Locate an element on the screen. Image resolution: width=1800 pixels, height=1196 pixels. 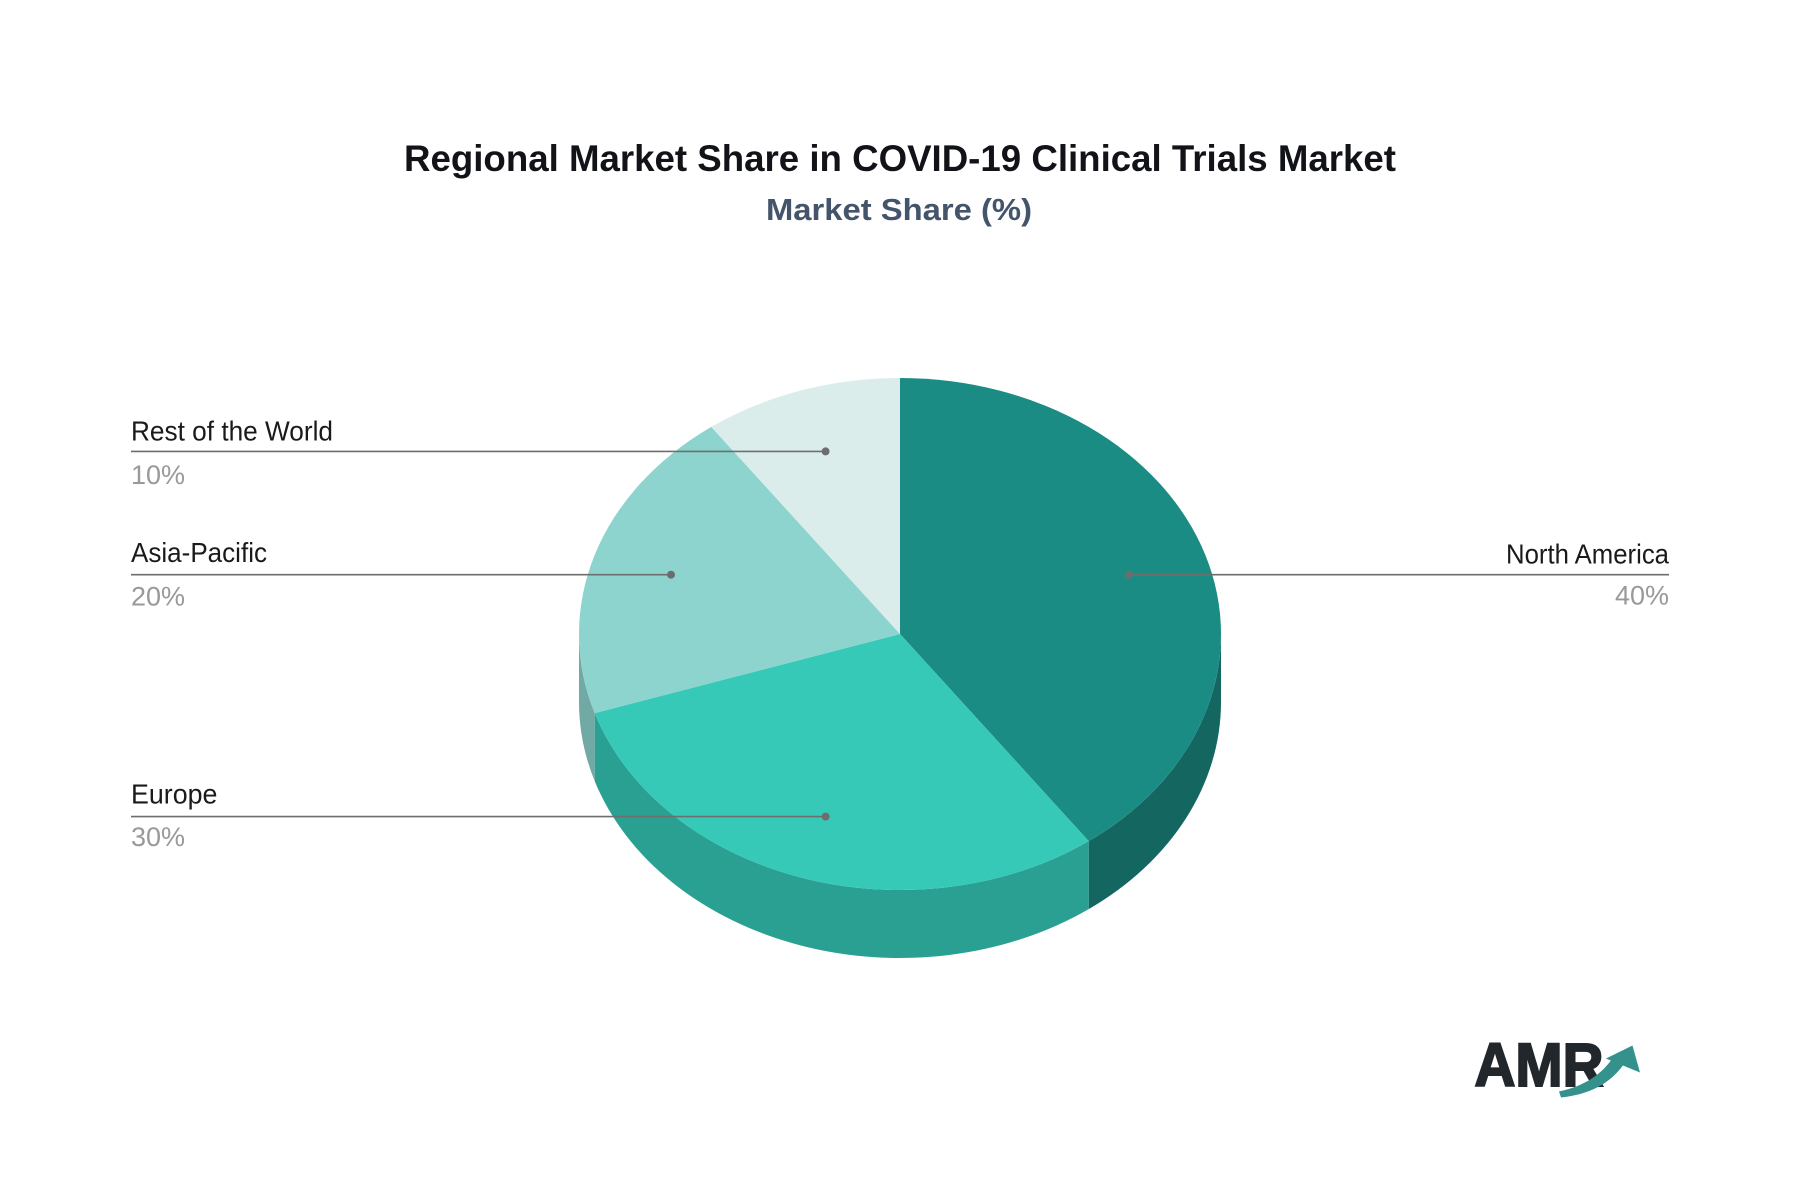
svg-text: 40% is located at coordinates (1642, 595).